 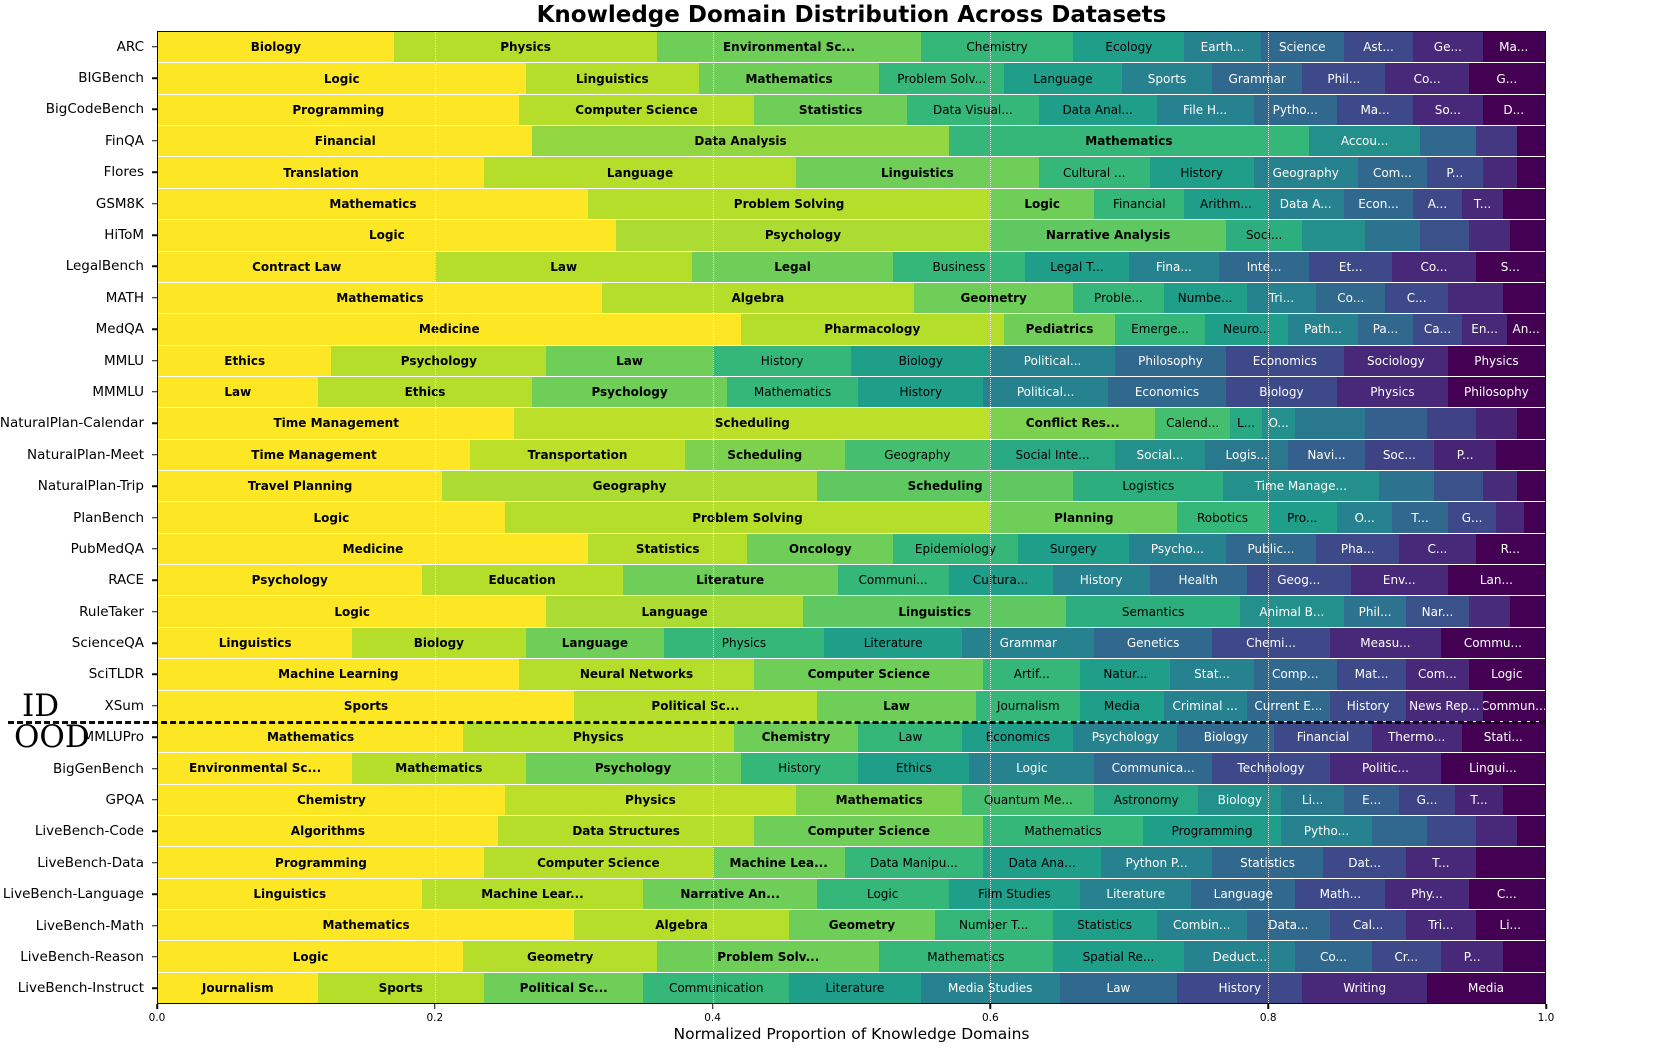 I want to click on bar-segment: Epidemiology, so click(x=955, y=549).